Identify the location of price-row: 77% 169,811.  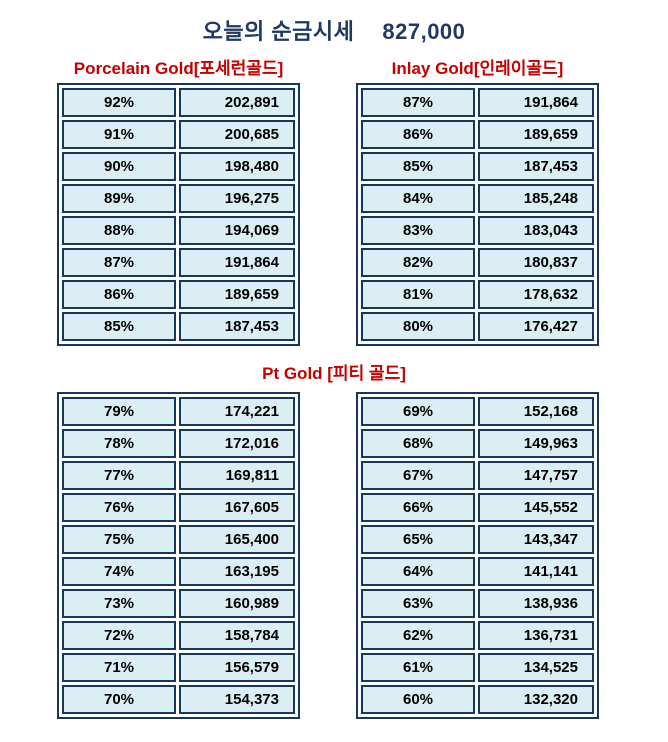
(178, 475).